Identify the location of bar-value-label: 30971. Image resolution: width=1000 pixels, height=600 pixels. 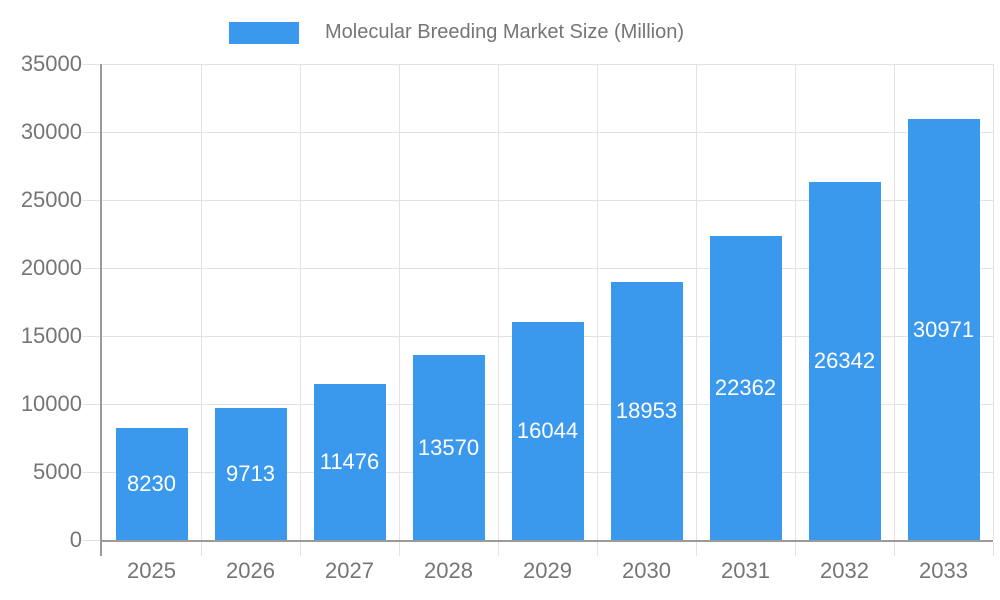
(943, 329).